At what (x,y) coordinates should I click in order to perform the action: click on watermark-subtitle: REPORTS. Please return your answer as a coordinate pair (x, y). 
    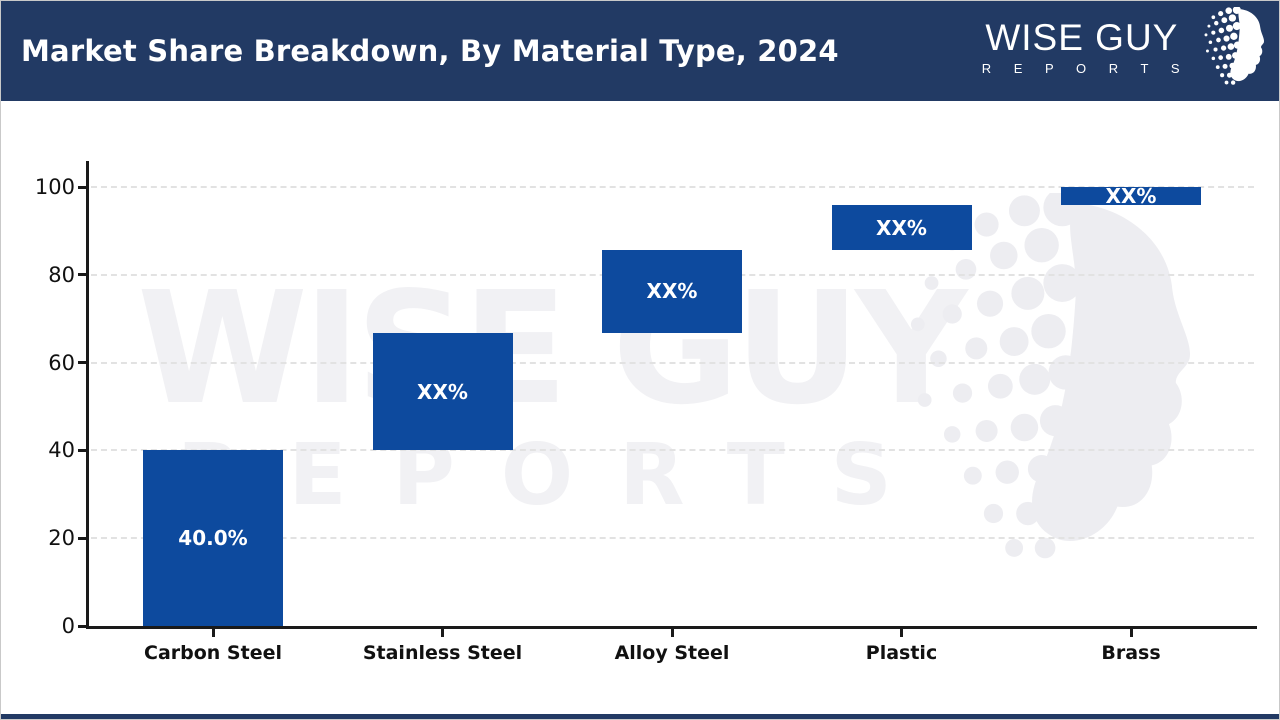
    Looking at the image, I should click on (557, 475).